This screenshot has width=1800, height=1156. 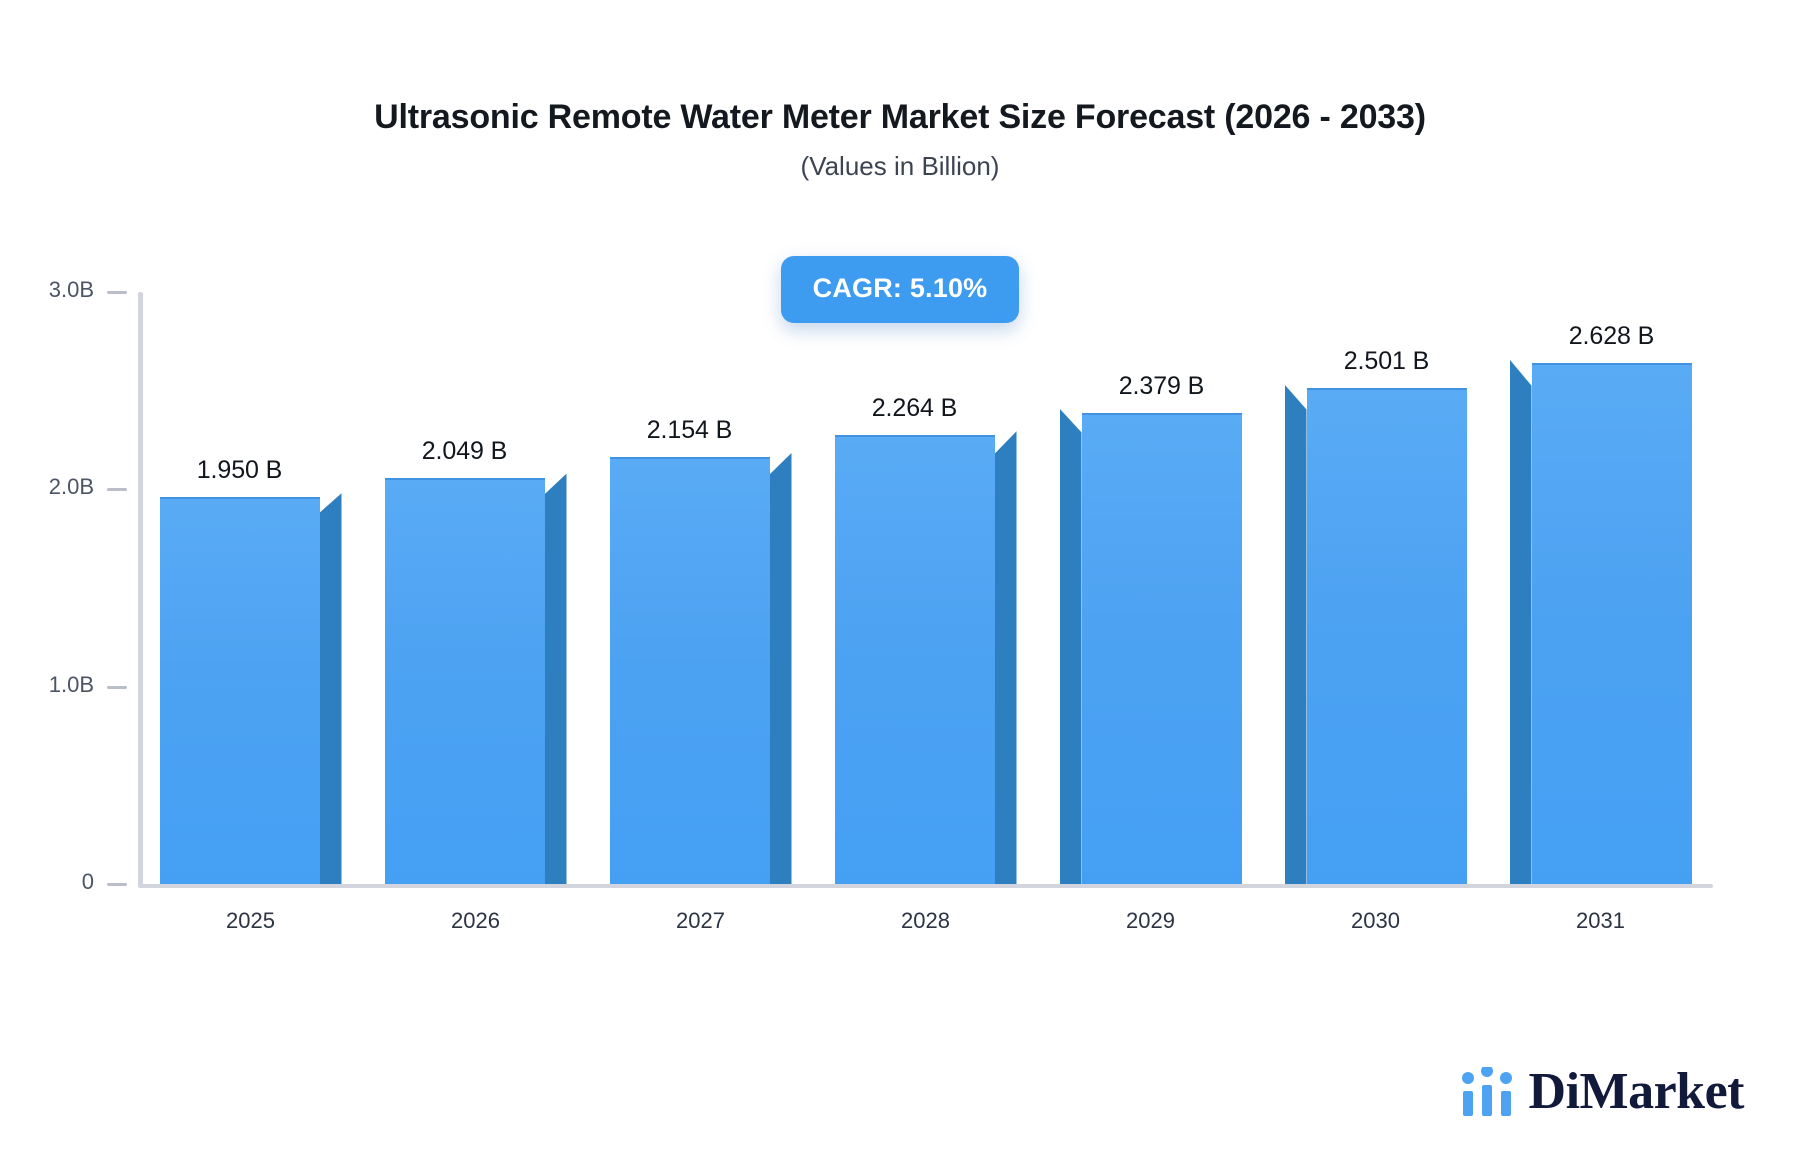 What do you see at coordinates (71, 684) in the screenshot?
I see `y-axis-tick-label: 1.0B` at bounding box center [71, 684].